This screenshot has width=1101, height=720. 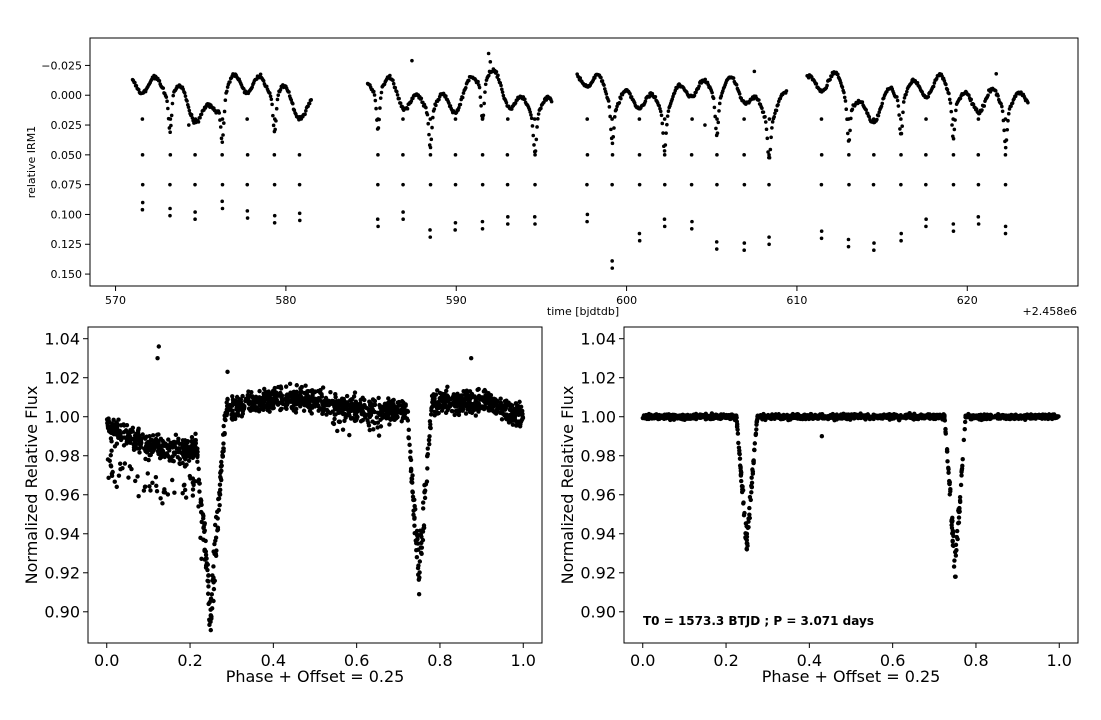 What do you see at coordinates (541, 296) in the screenshot?
I see `time-series-x-ticks: 570 580 590 600 610 620` at bounding box center [541, 296].